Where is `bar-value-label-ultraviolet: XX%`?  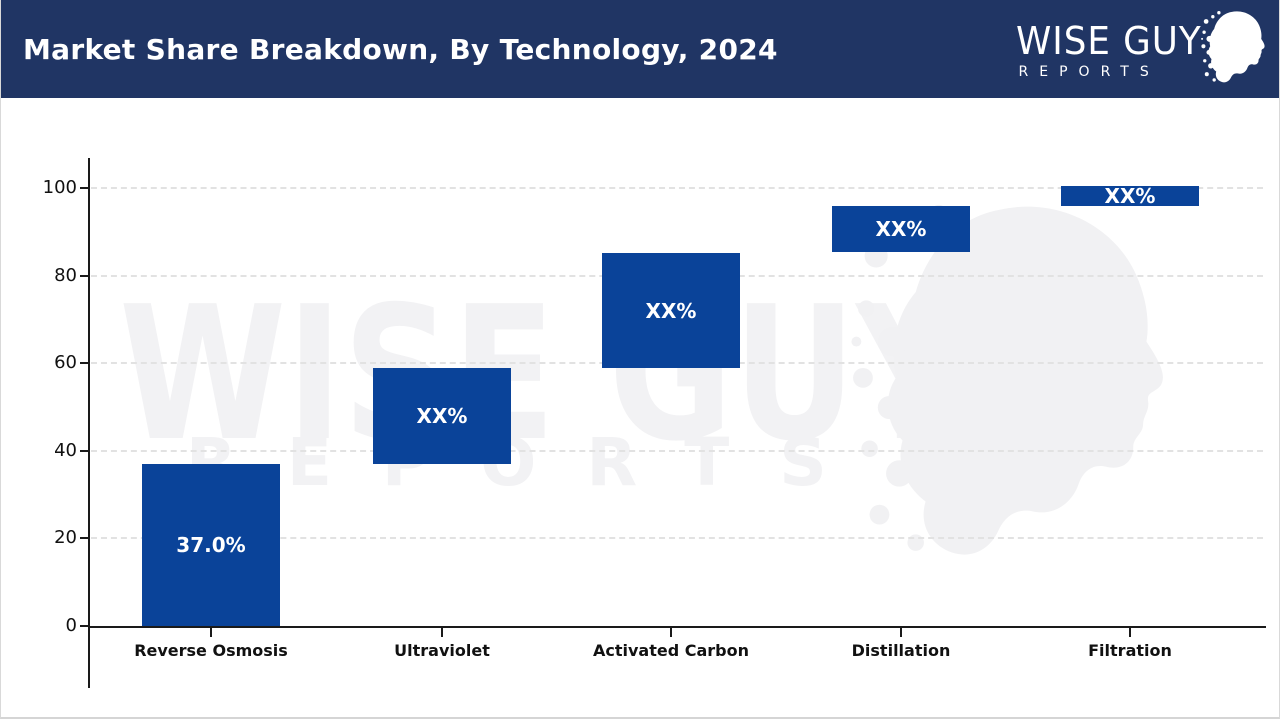
bar-value-label-ultraviolet: XX% is located at coordinates (442, 416).